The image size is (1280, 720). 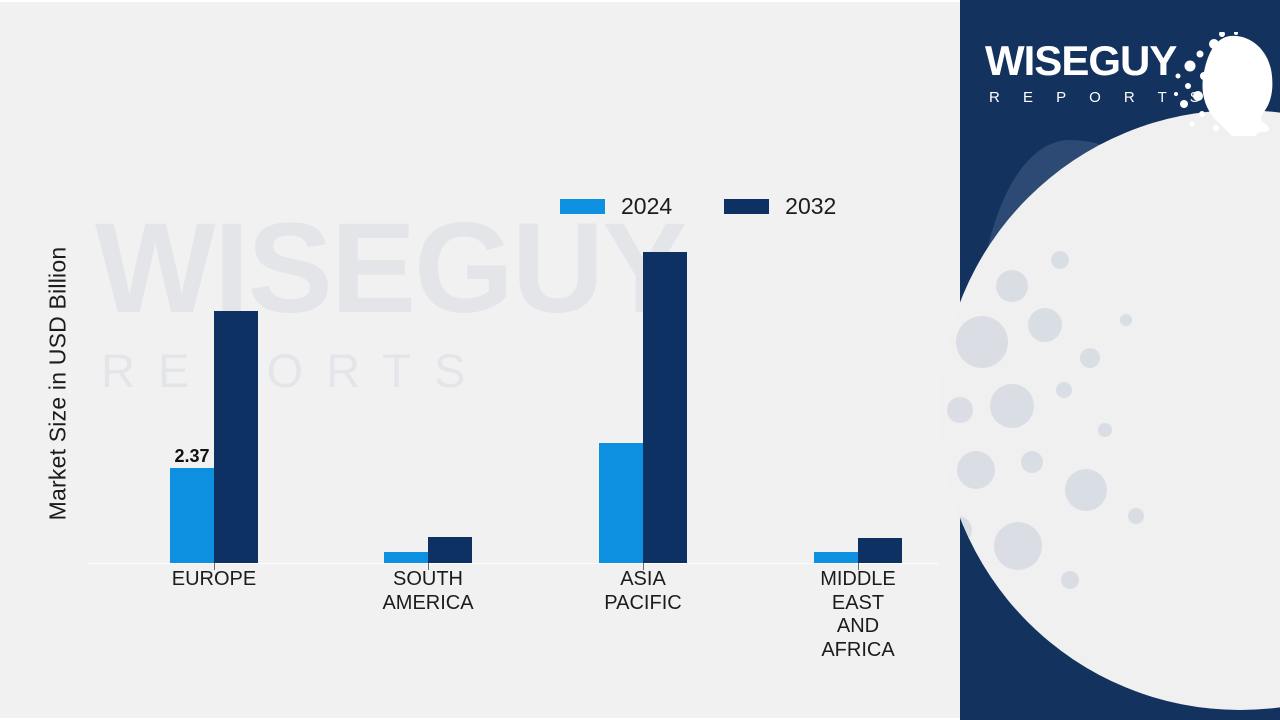 I want to click on chart-legend: 2024 2032, so click(x=698, y=206).